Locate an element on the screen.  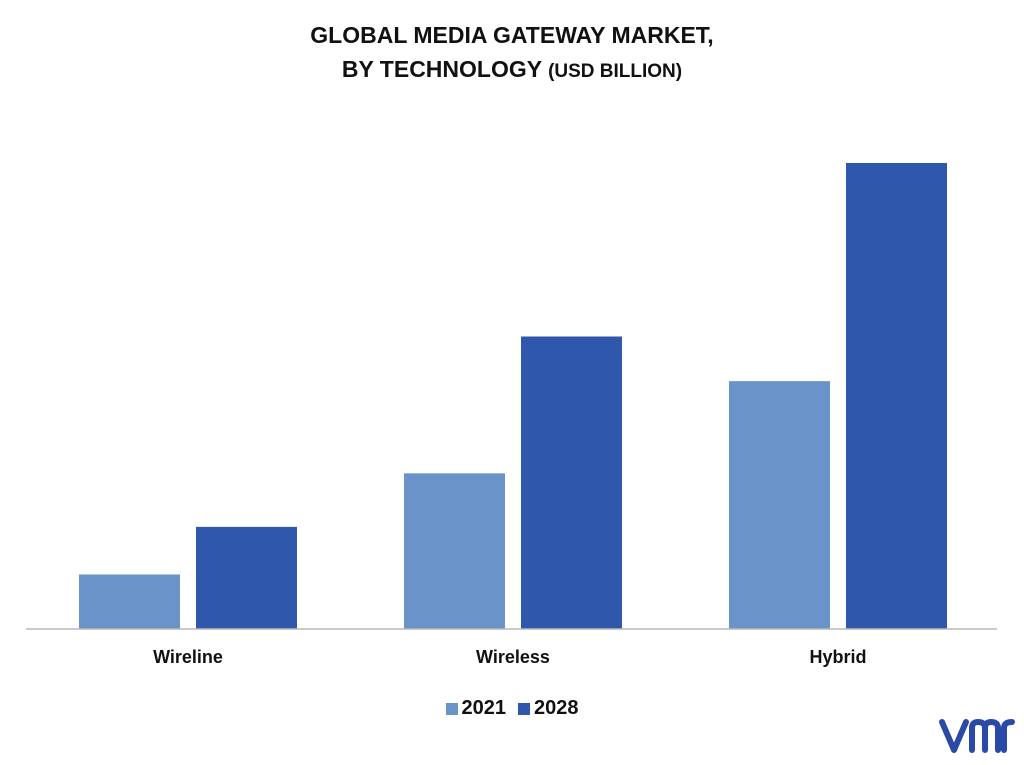
bar-hybrid-2028 is located at coordinates (896, 396).